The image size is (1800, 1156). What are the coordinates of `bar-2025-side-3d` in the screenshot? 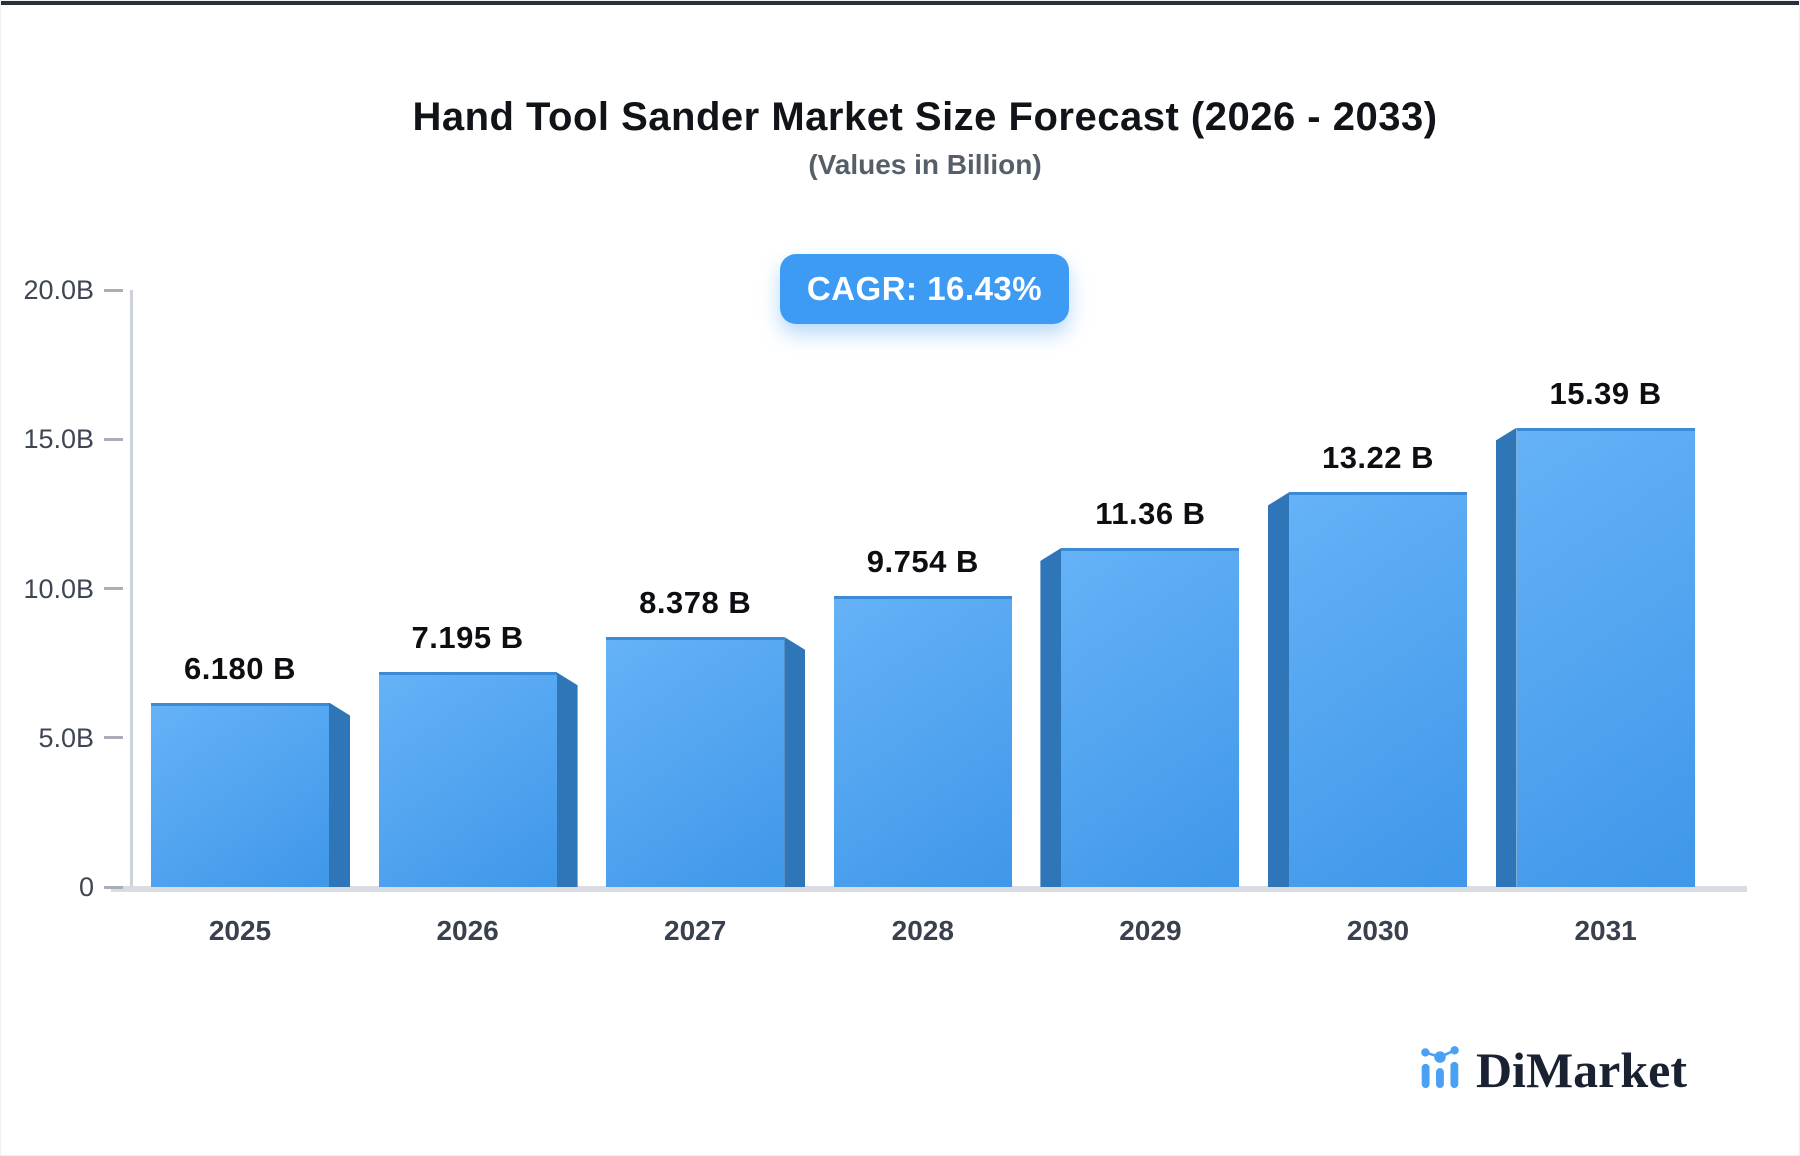 It's located at (339, 794).